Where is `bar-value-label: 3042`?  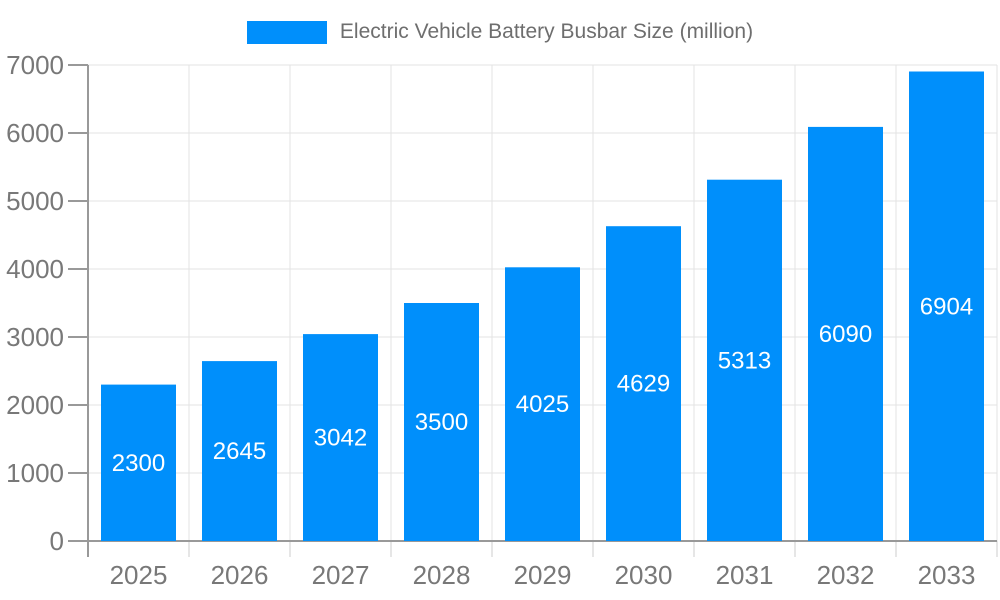
bar-value-label: 3042 is located at coordinates (340, 438).